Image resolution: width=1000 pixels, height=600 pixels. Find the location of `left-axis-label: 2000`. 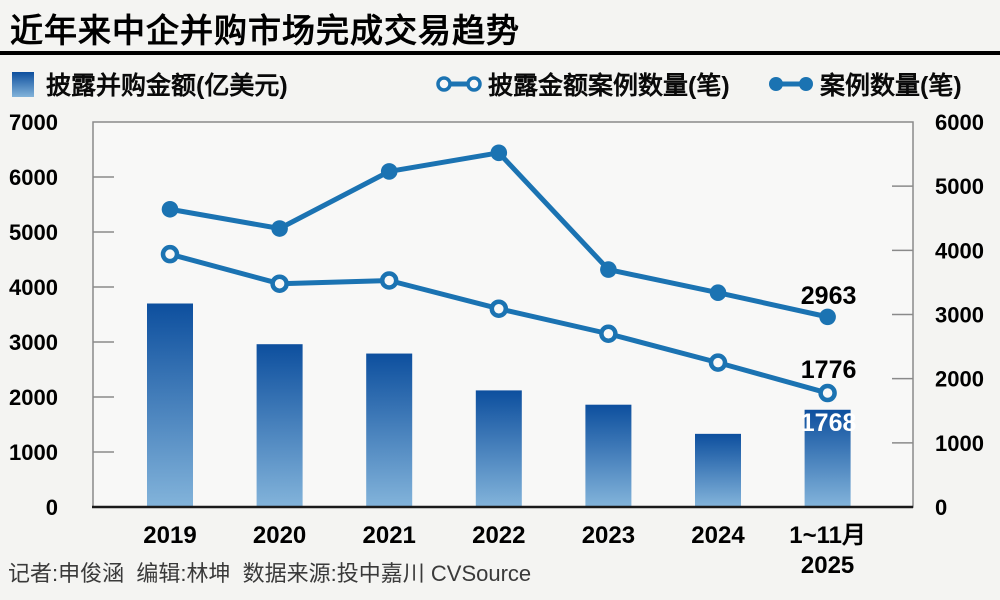

left-axis-label: 2000 is located at coordinates (33, 397).